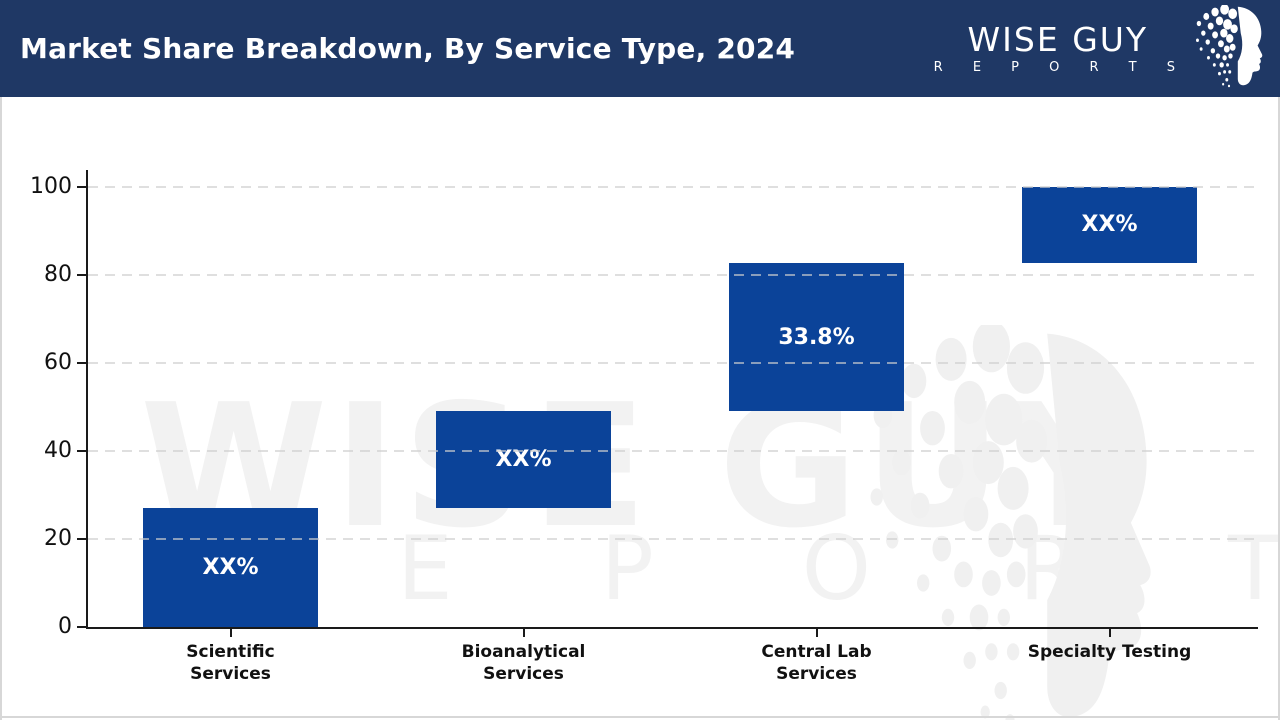 The height and width of the screenshot is (720, 1280). Describe the element at coordinates (231, 663) in the screenshot. I see `x-axis-label-scientific-services: Scientific Services` at that location.